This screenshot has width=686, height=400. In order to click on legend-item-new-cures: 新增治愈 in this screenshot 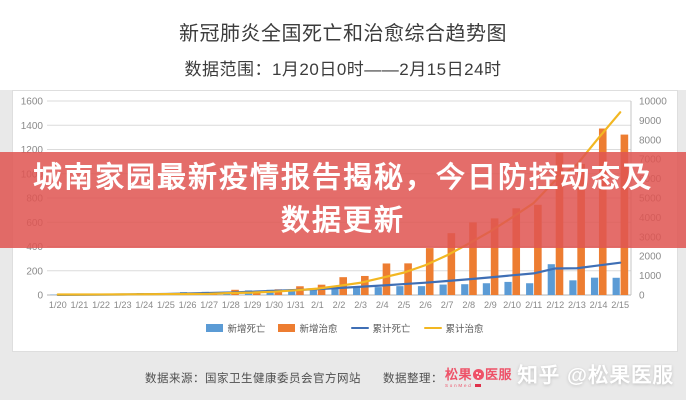, I will do `click(308, 328)`.